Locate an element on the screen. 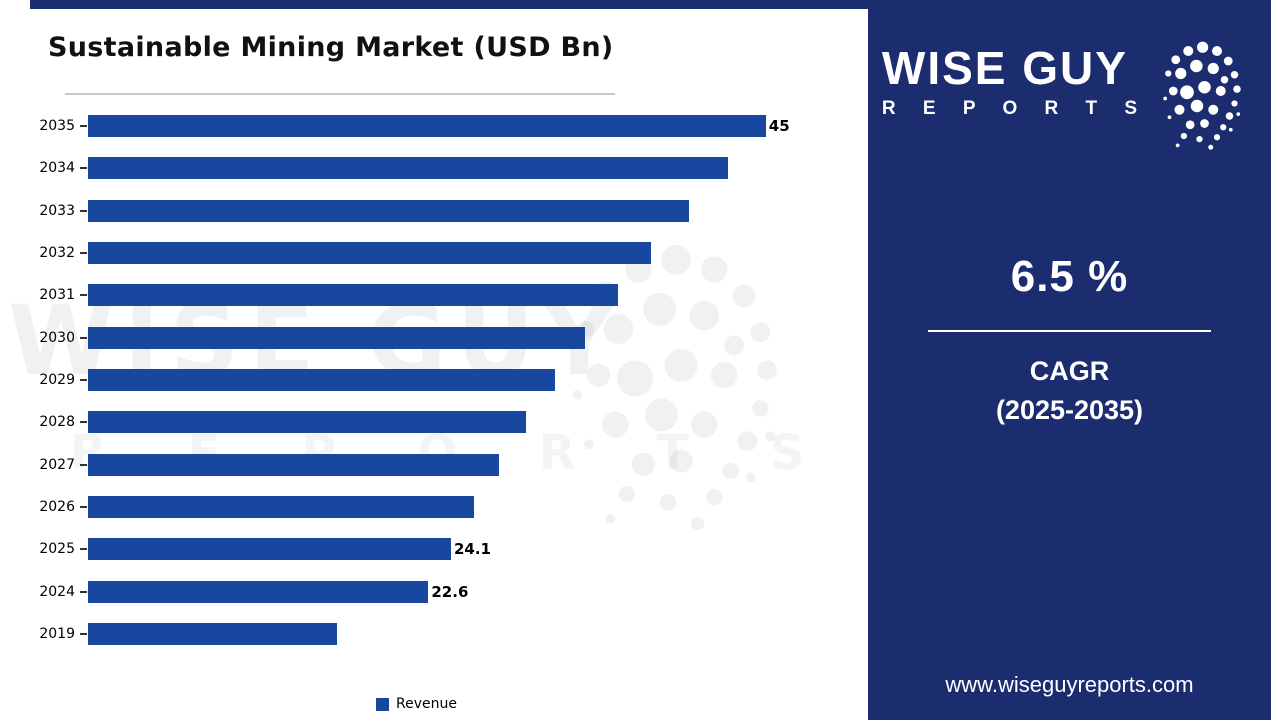  revenue-bar-2024 is located at coordinates (258, 591).